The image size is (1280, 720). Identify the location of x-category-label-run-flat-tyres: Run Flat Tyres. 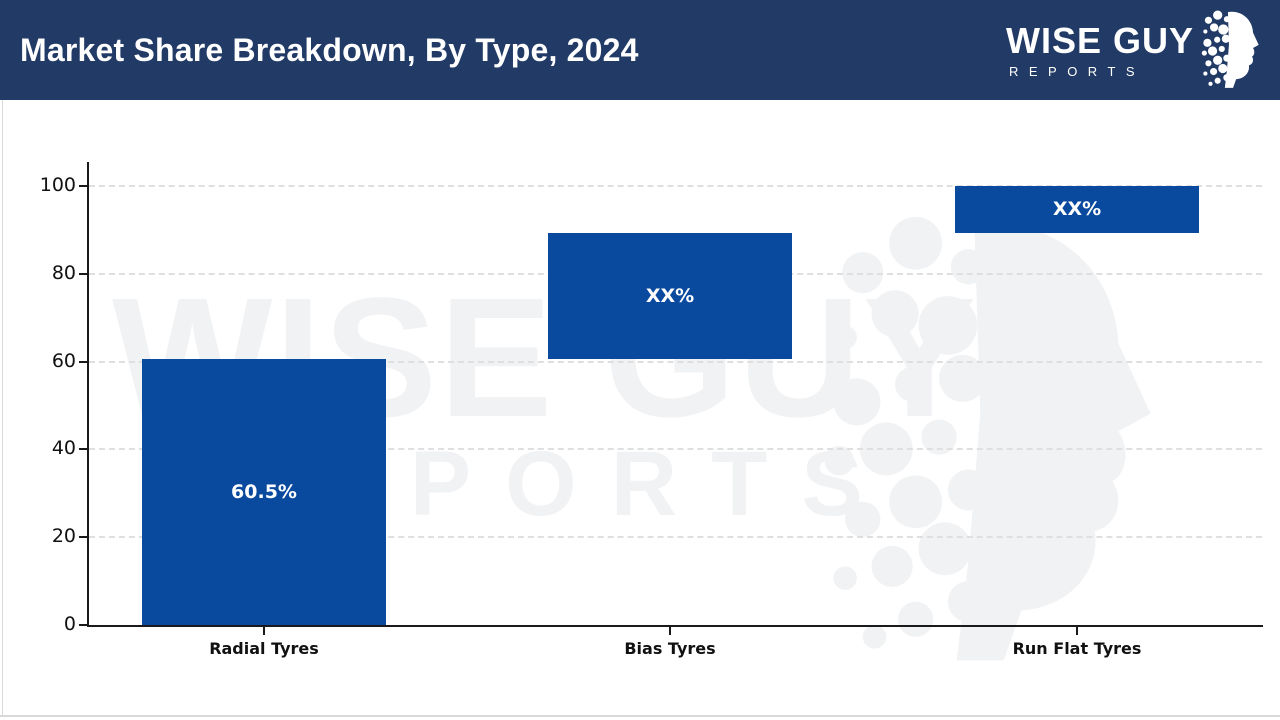
(1077, 648).